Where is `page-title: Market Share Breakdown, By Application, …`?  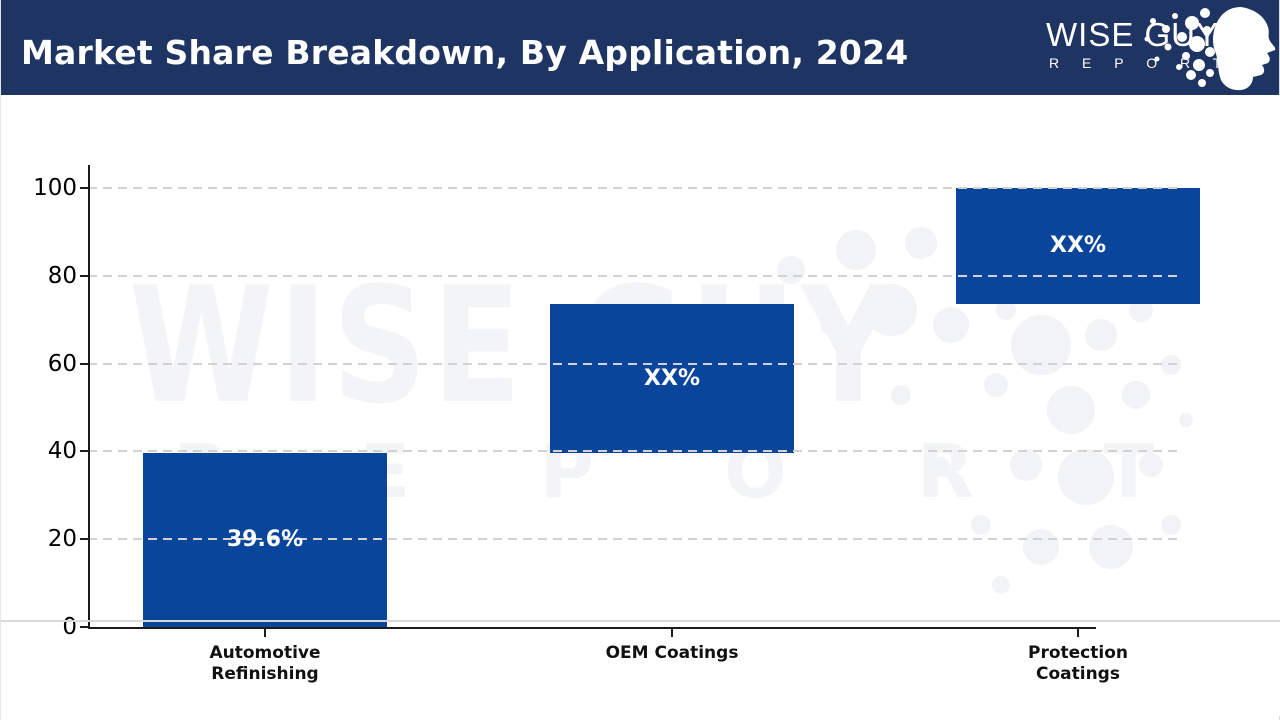 page-title: Market Share Breakdown, By Application, … is located at coordinates (465, 52).